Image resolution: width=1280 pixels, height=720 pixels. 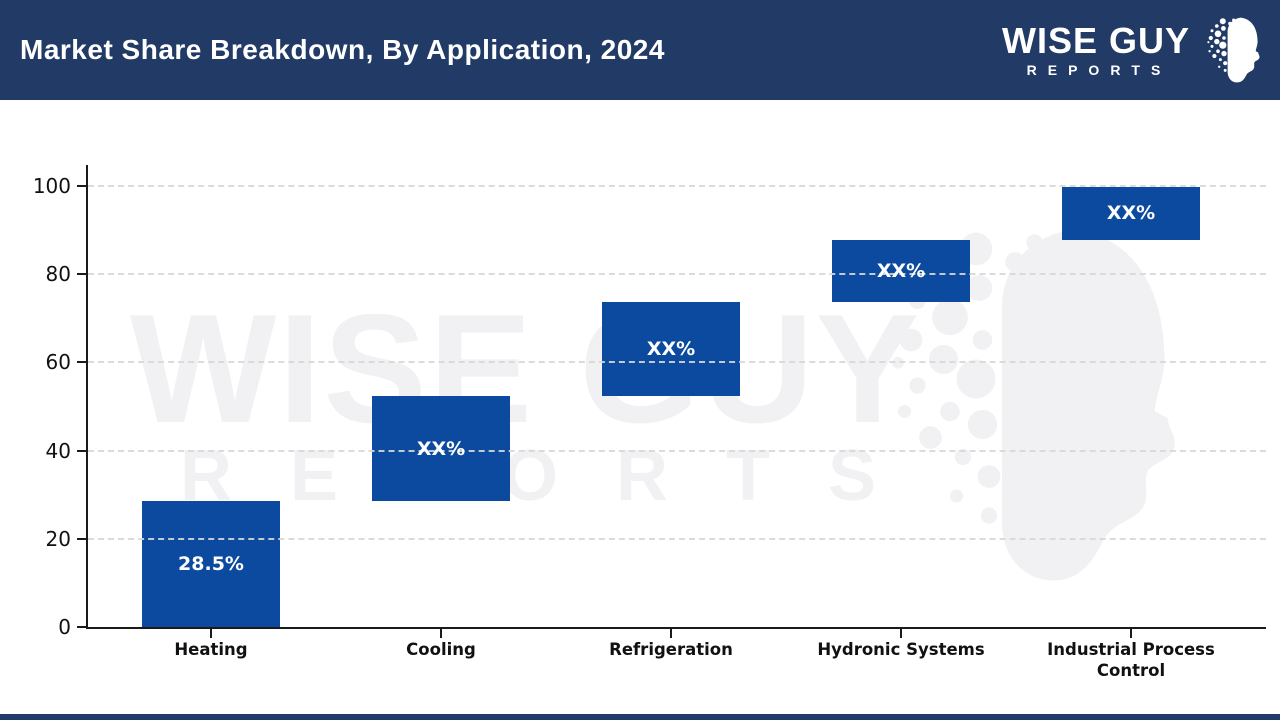 What do you see at coordinates (87, 396) in the screenshot?
I see `y-axis-spine` at bounding box center [87, 396].